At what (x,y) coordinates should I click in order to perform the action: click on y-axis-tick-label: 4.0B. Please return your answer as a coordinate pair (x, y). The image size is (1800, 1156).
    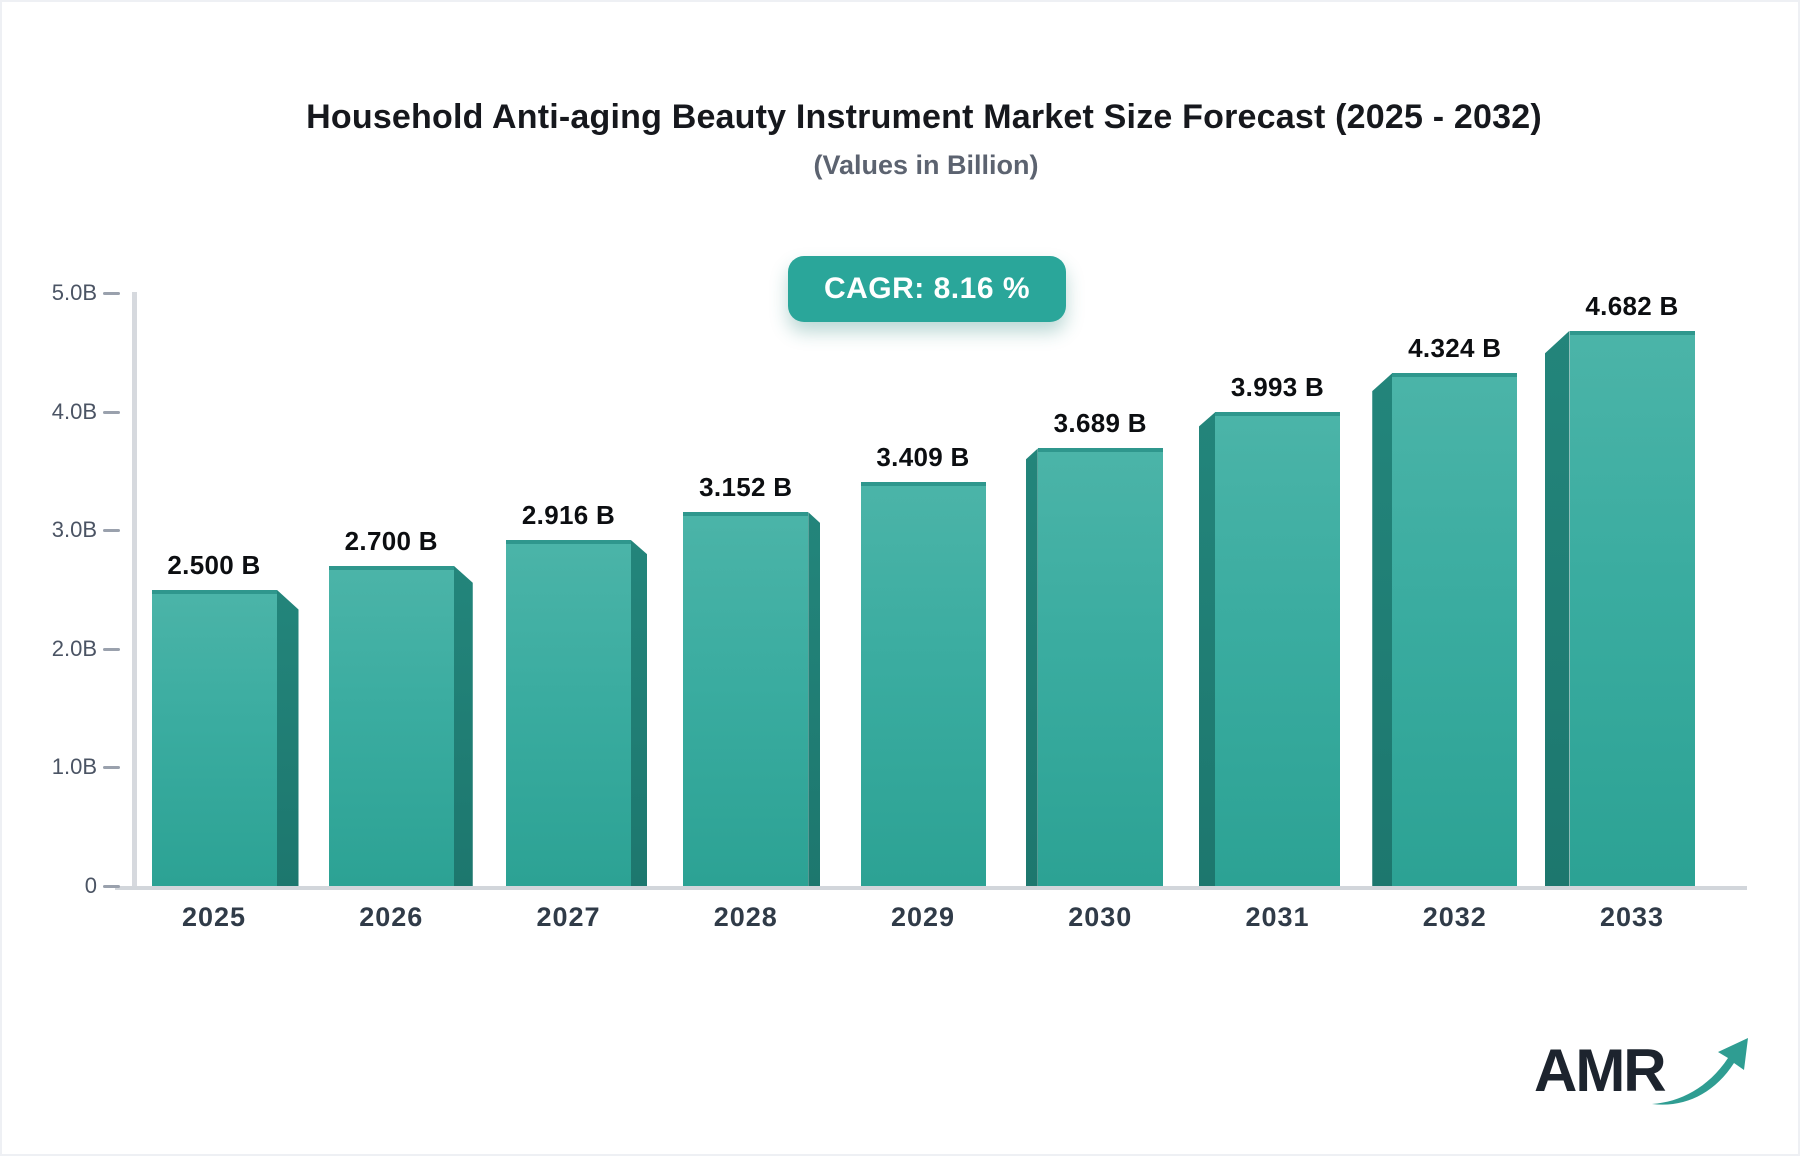
    Looking at the image, I should click on (74, 411).